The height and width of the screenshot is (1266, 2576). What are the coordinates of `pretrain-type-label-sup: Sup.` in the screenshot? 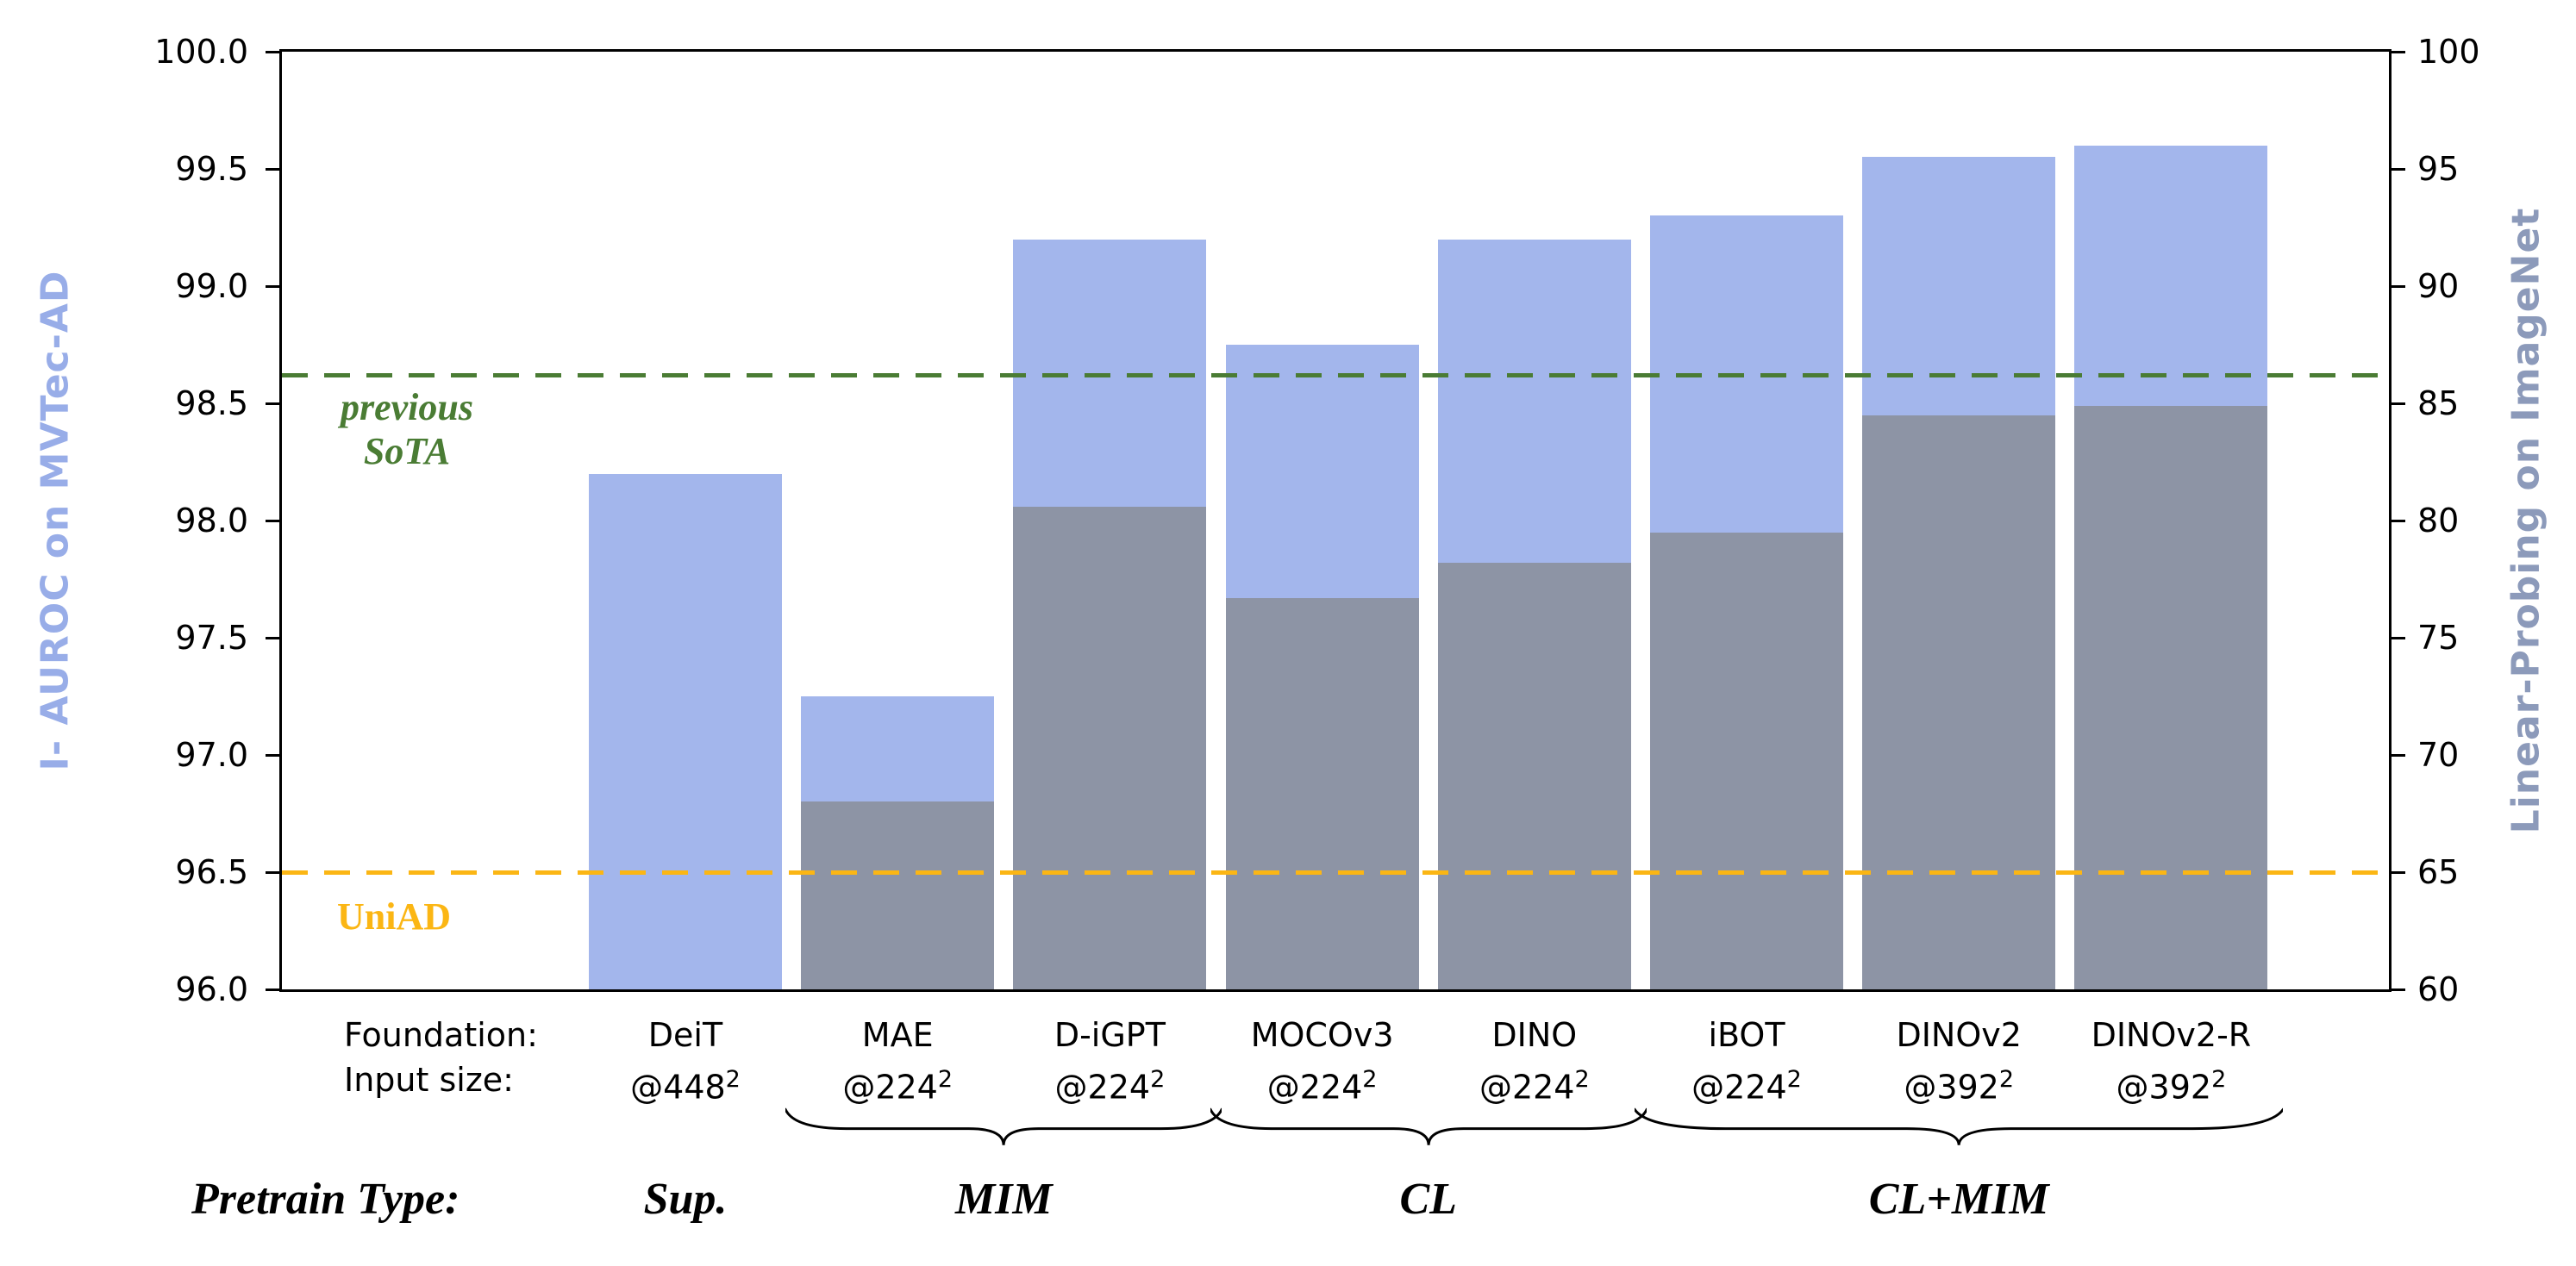 It's located at (685, 1199).